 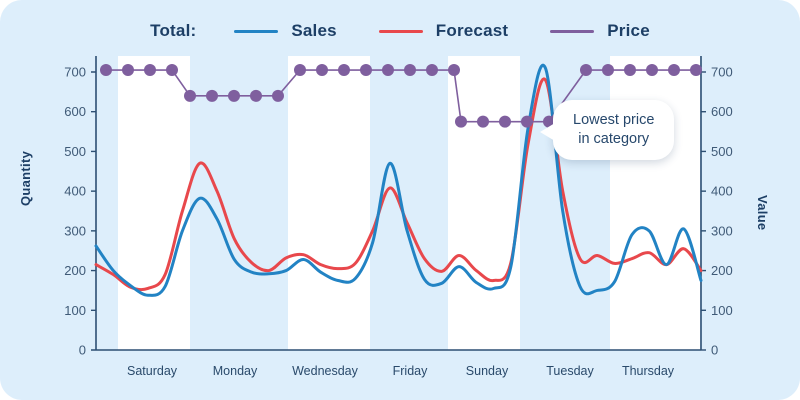 What do you see at coordinates (173, 30) in the screenshot?
I see `legend-title: Total:` at bounding box center [173, 30].